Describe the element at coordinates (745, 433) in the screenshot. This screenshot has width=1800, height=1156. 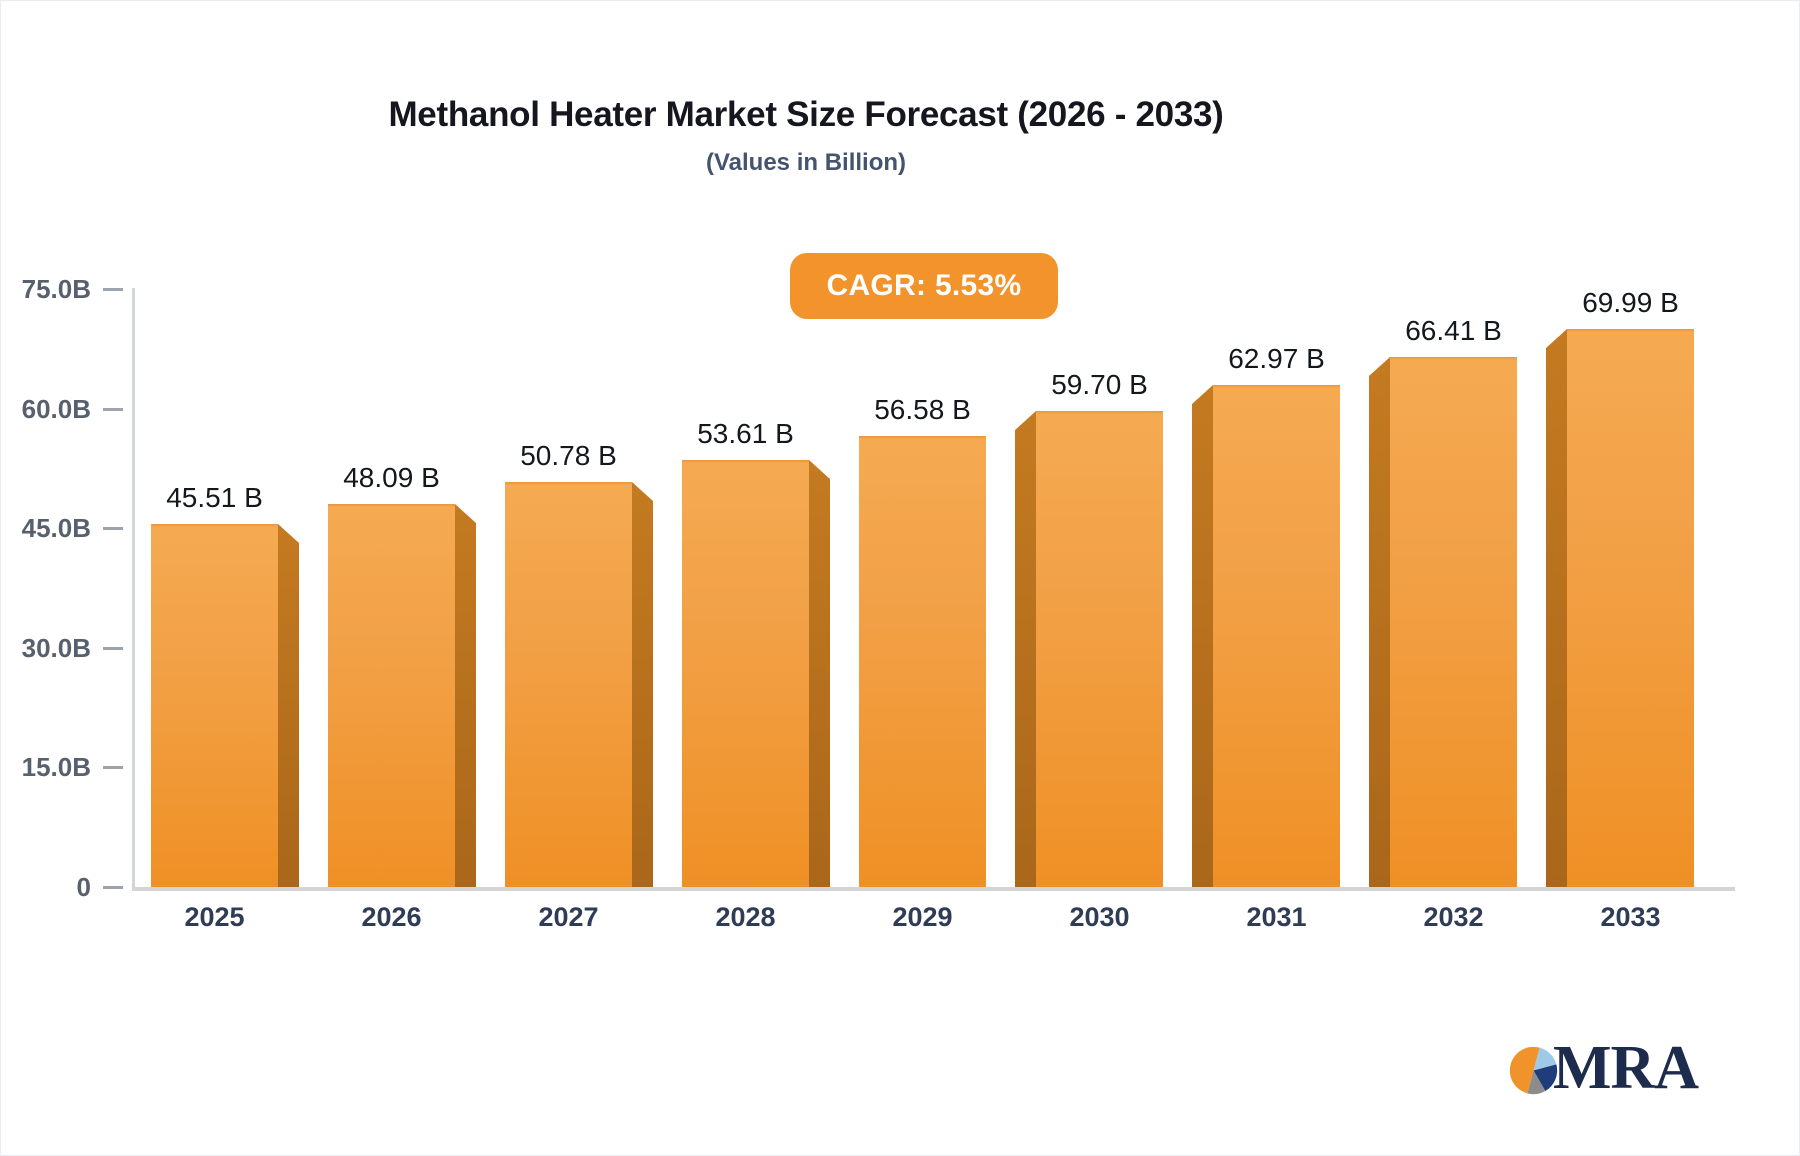
I see `bar-value-label-2028: 53.61 B` at that location.